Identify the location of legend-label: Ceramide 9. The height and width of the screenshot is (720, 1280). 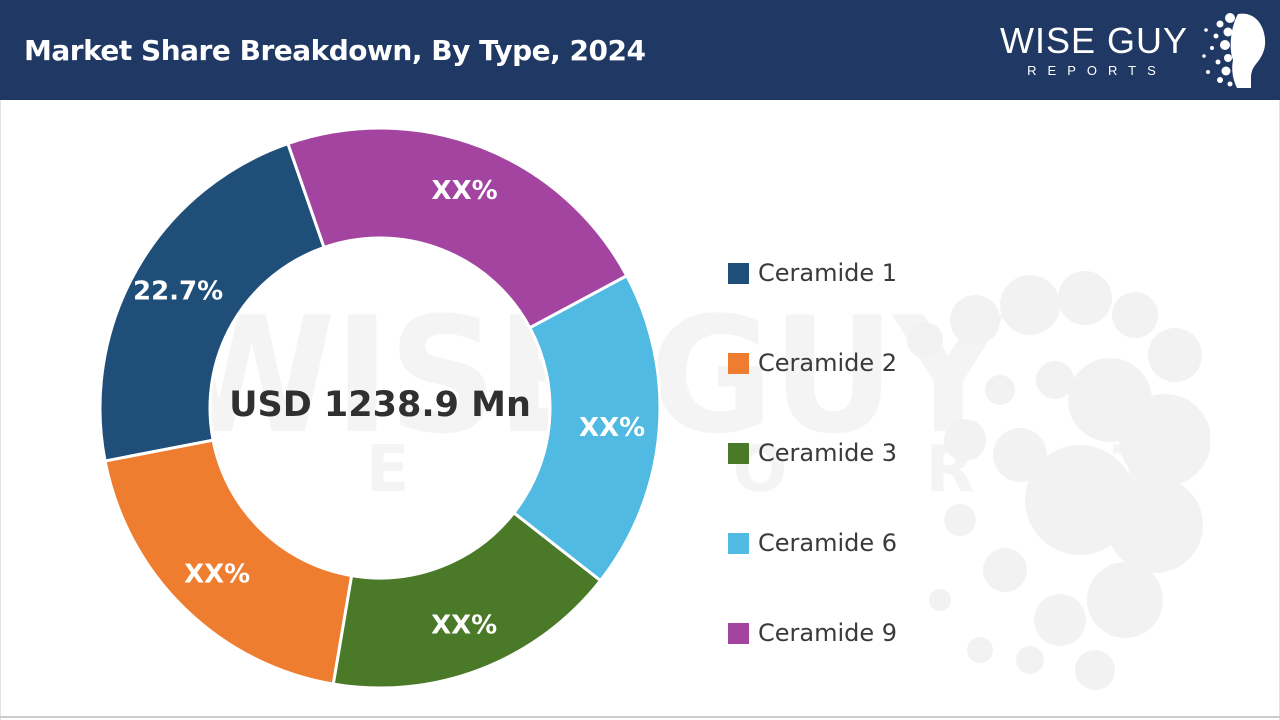
(828, 633).